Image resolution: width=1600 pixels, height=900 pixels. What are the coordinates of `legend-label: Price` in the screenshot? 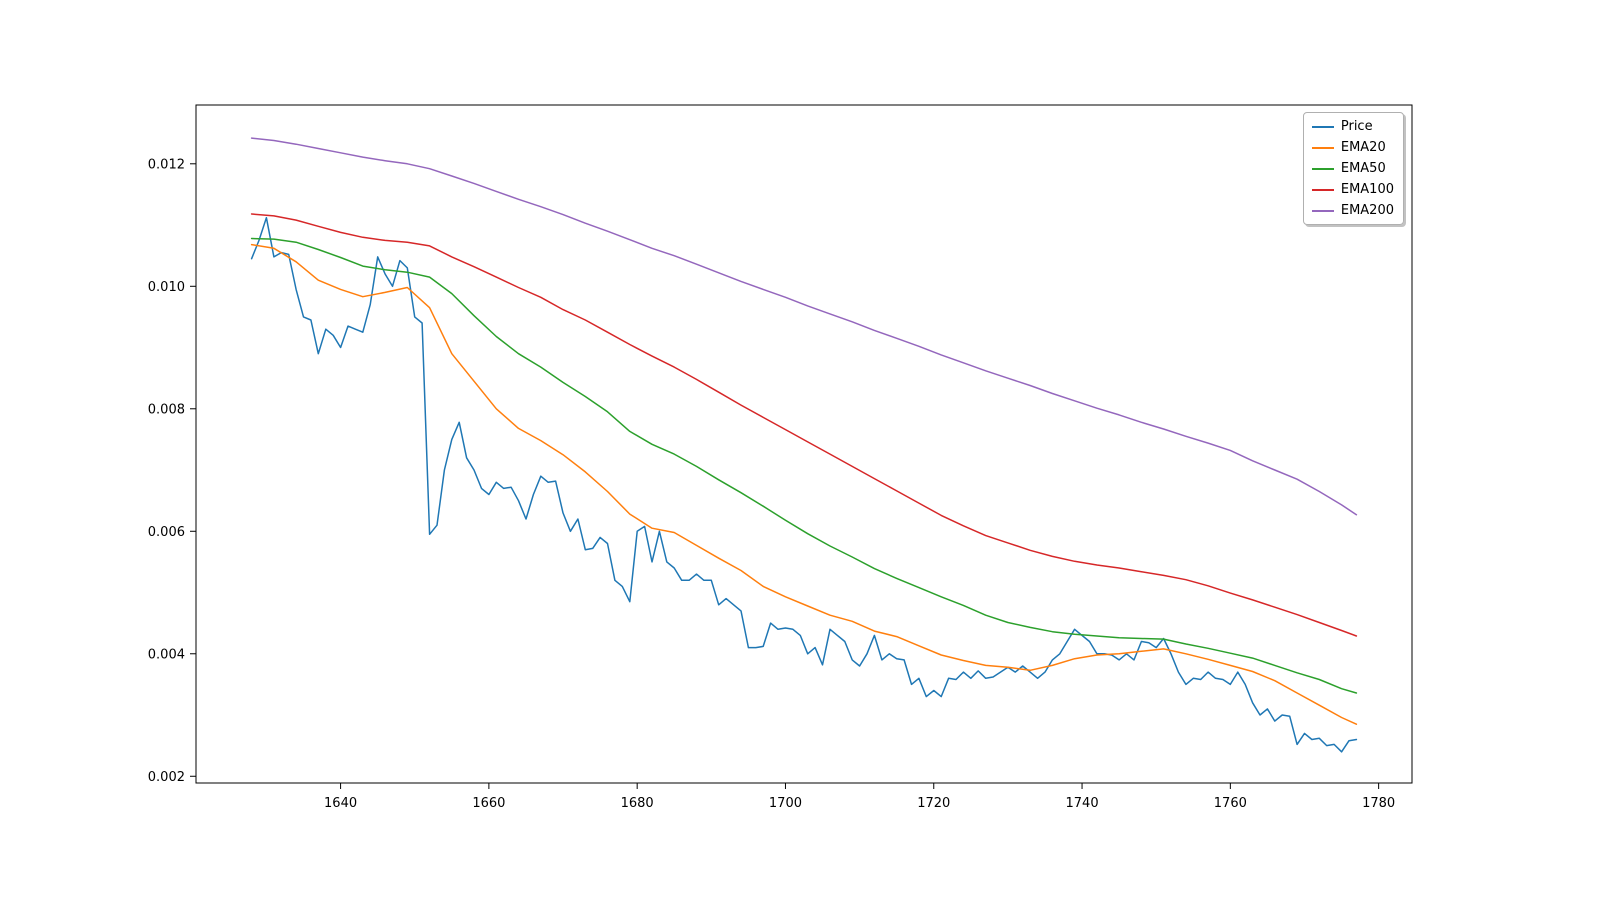 It's located at (1356, 126).